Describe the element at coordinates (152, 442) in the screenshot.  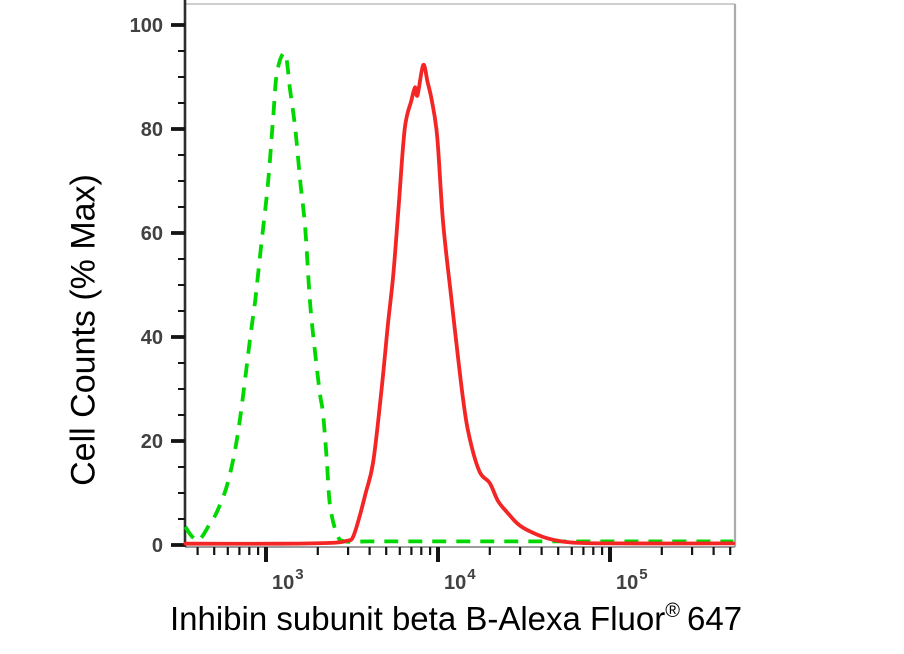
I see `y-axis-tick-label: 20` at that location.